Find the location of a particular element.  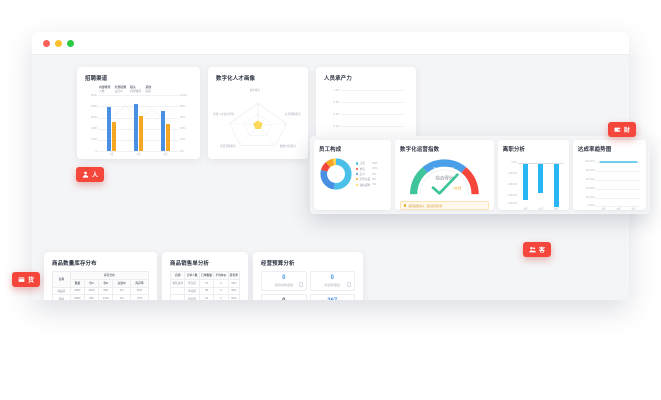

col-wha: 仓A is located at coordinates (91, 283).